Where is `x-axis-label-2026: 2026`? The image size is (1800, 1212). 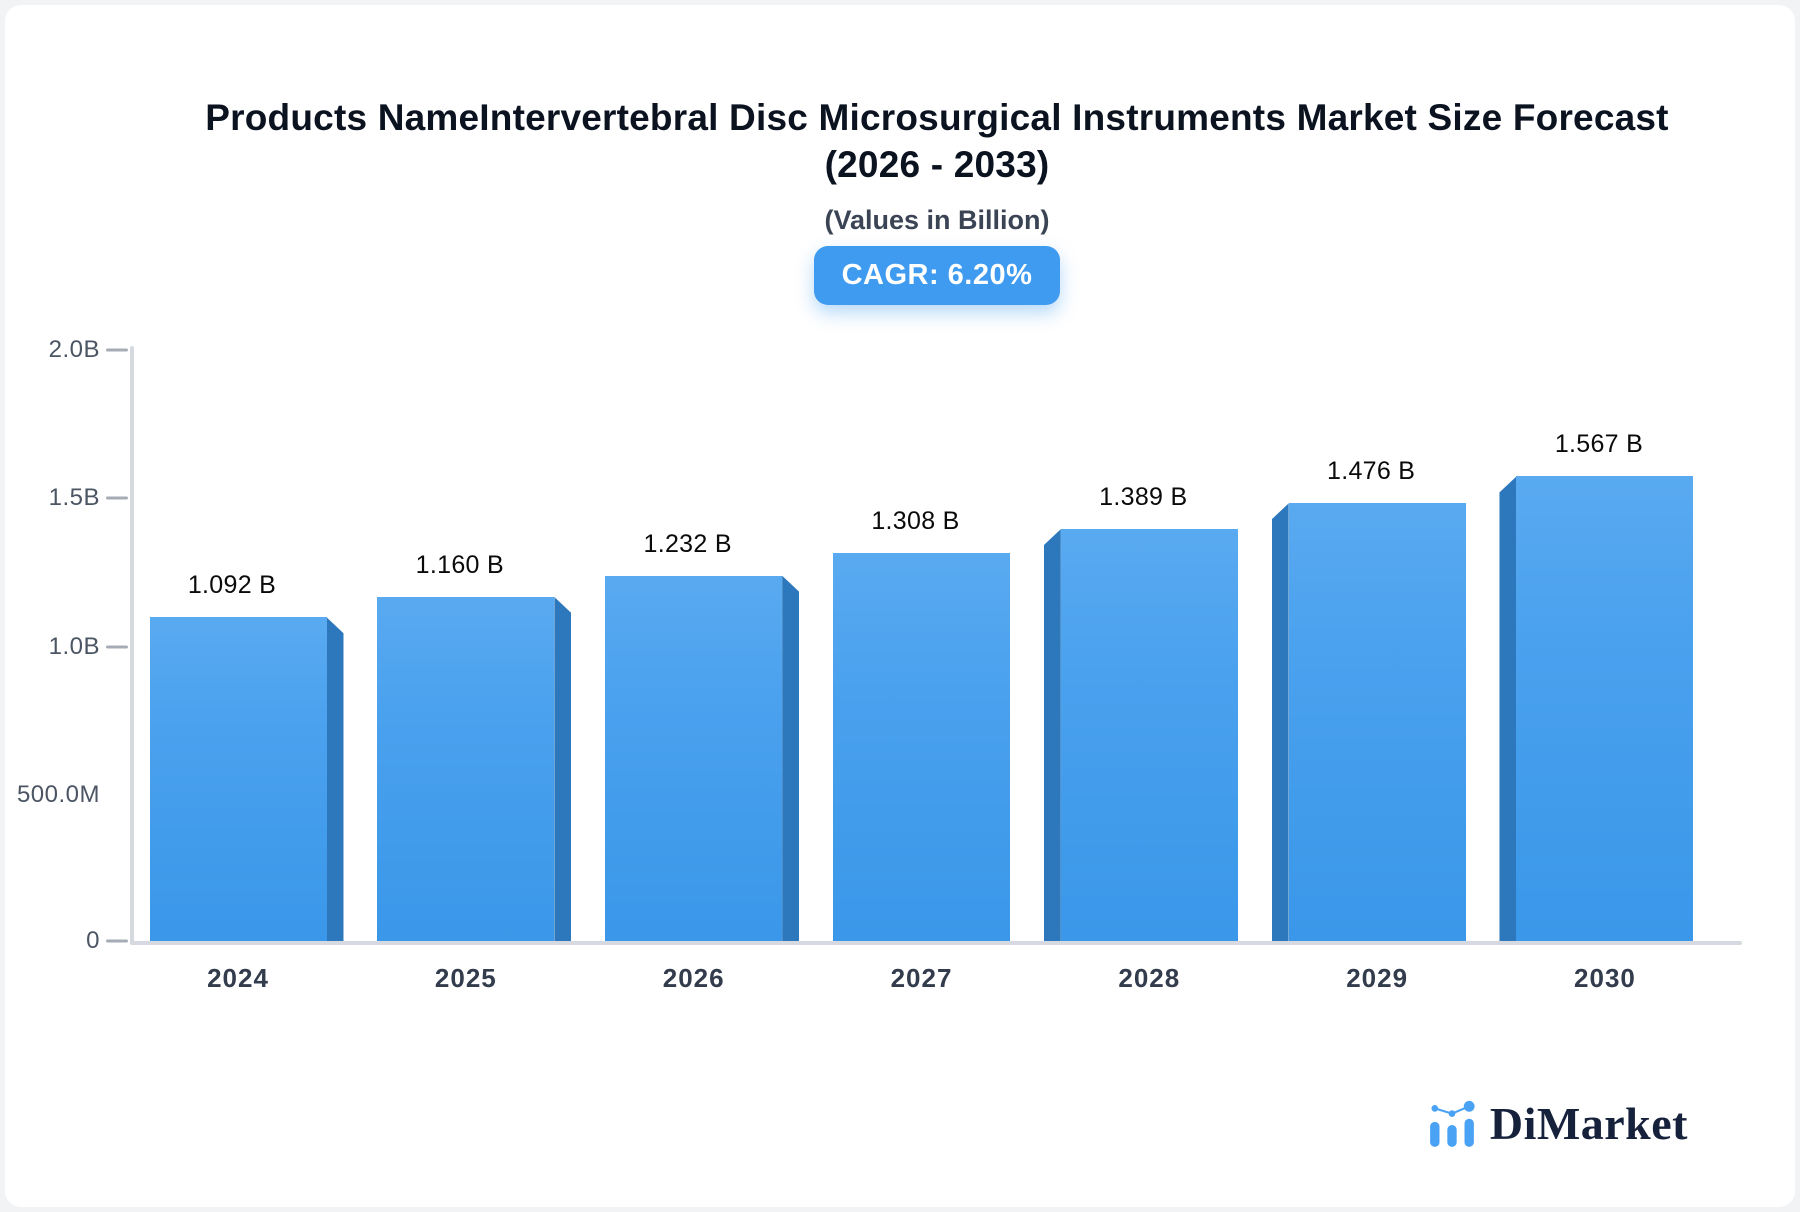
x-axis-label-2026: 2026 is located at coordinates (693, 978).